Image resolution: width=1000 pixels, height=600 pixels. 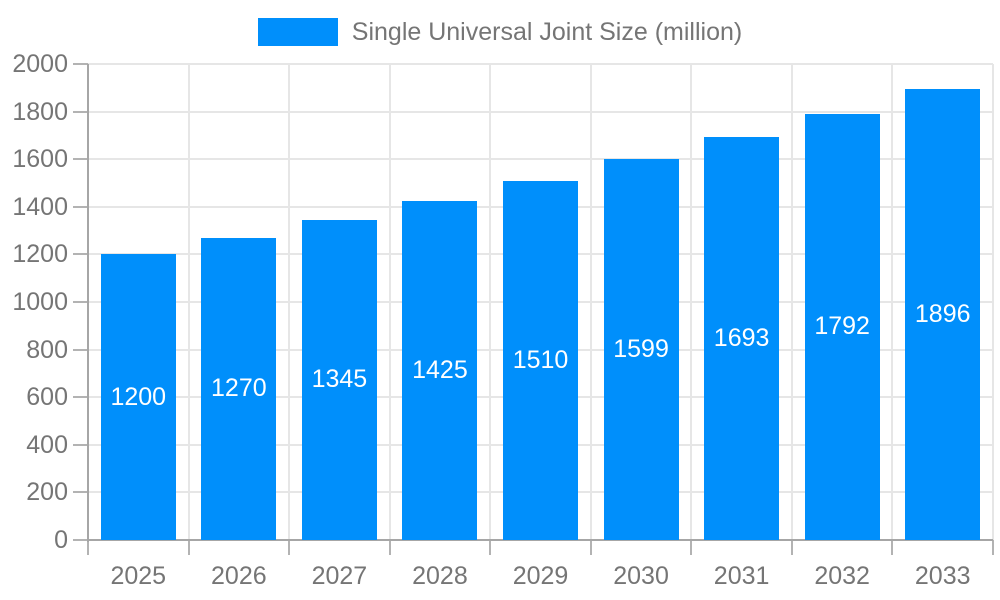 I want to click on y-axis-tick-label: 1200, so click(x=40, y=254).